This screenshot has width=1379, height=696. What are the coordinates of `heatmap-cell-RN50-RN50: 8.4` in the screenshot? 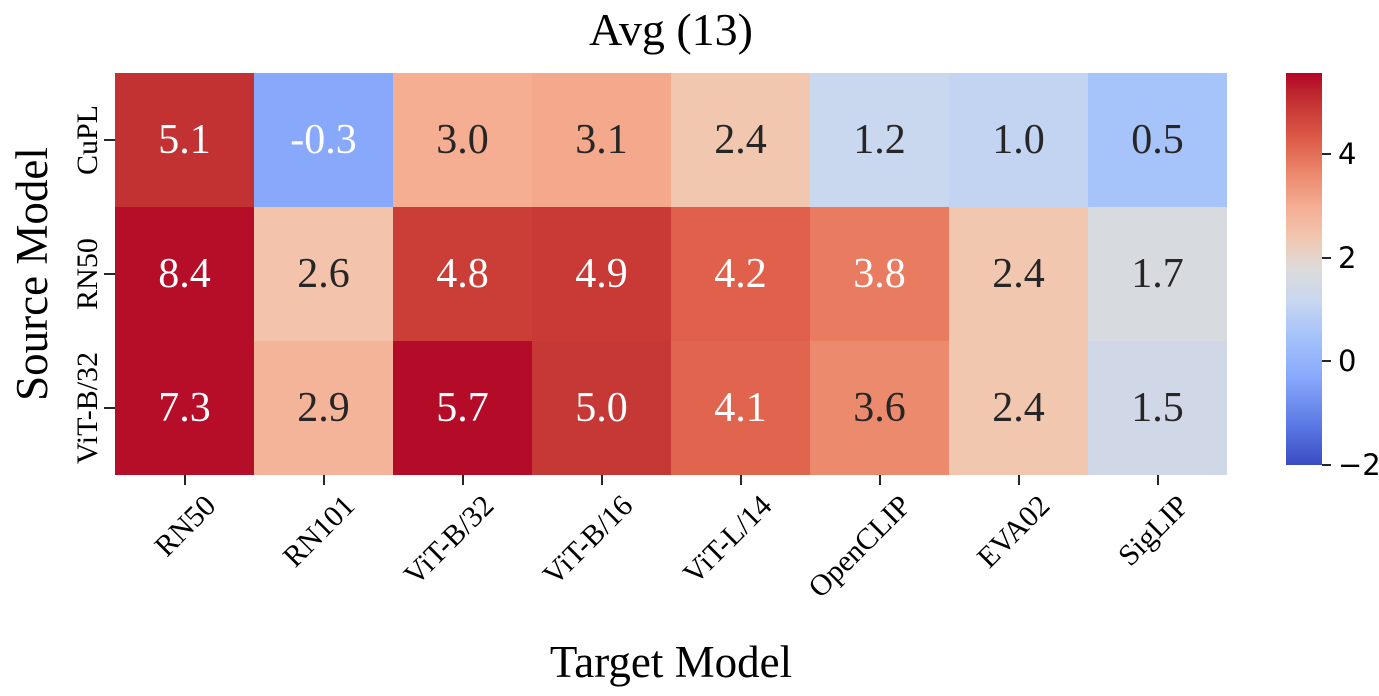 It's located at (184, 274).